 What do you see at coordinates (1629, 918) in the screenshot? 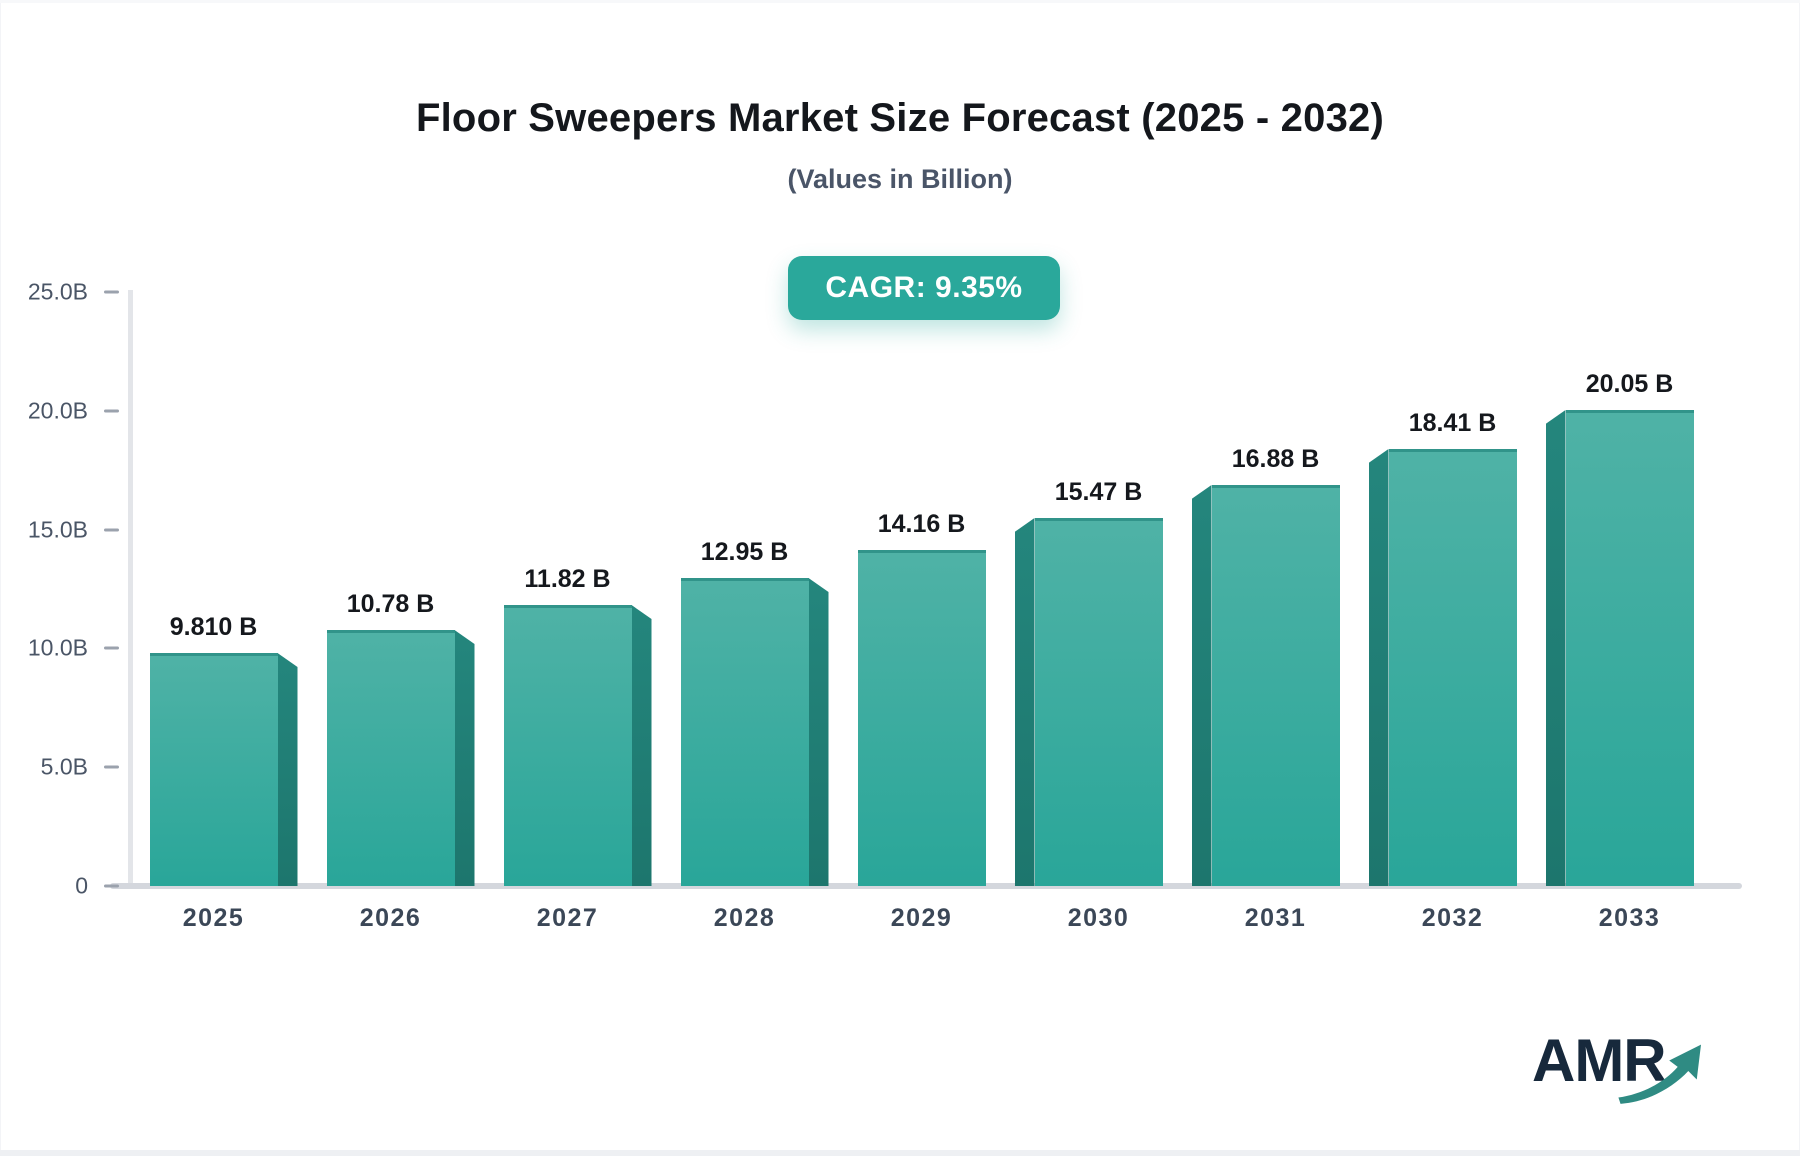
I see `x-axis-label: 2033` at bounding box center [1629, 918].